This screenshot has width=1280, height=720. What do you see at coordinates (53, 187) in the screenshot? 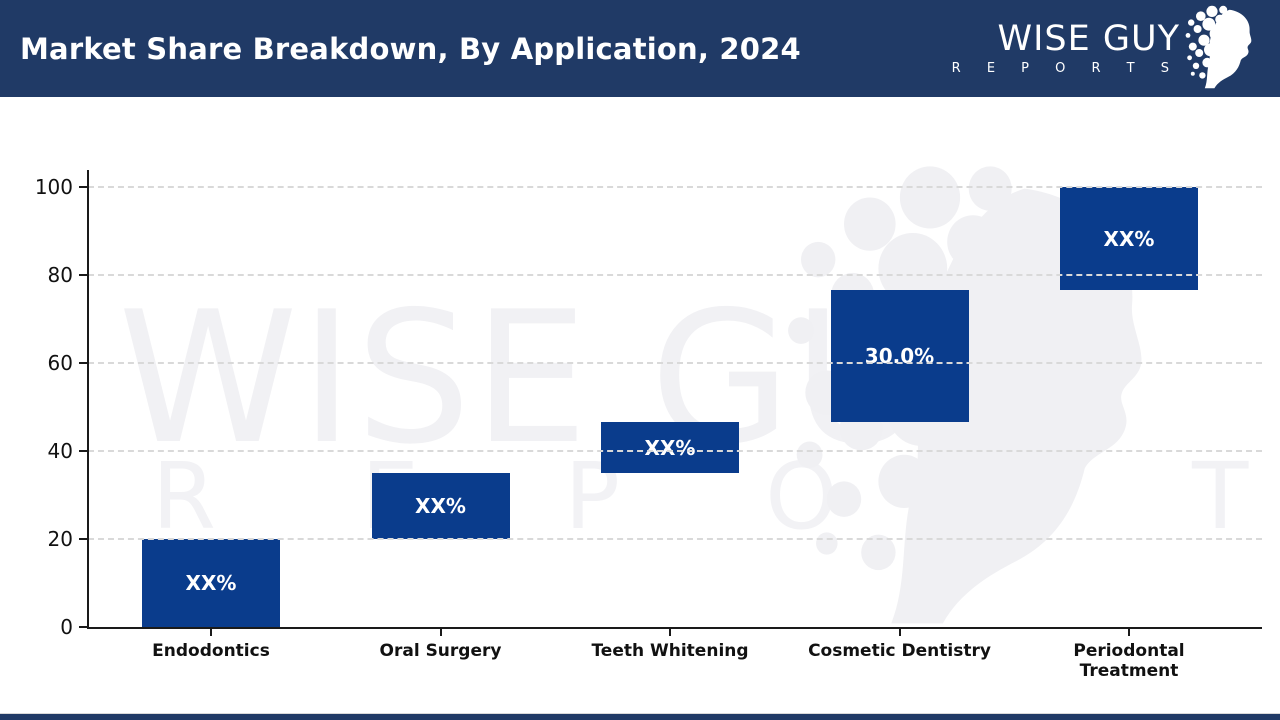
I see `y-tick-label-100: 100` at bounding box center [53, 187].